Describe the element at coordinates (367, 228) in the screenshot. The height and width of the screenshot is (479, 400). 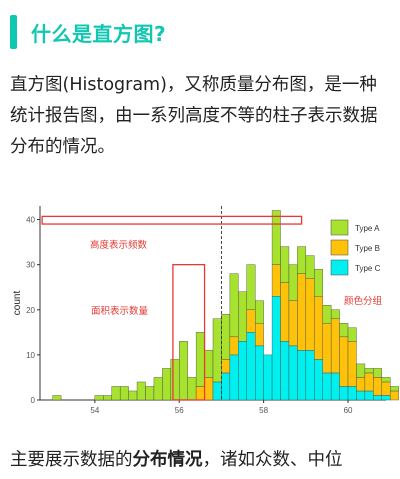
I see `legend-label: Type A` at that location.